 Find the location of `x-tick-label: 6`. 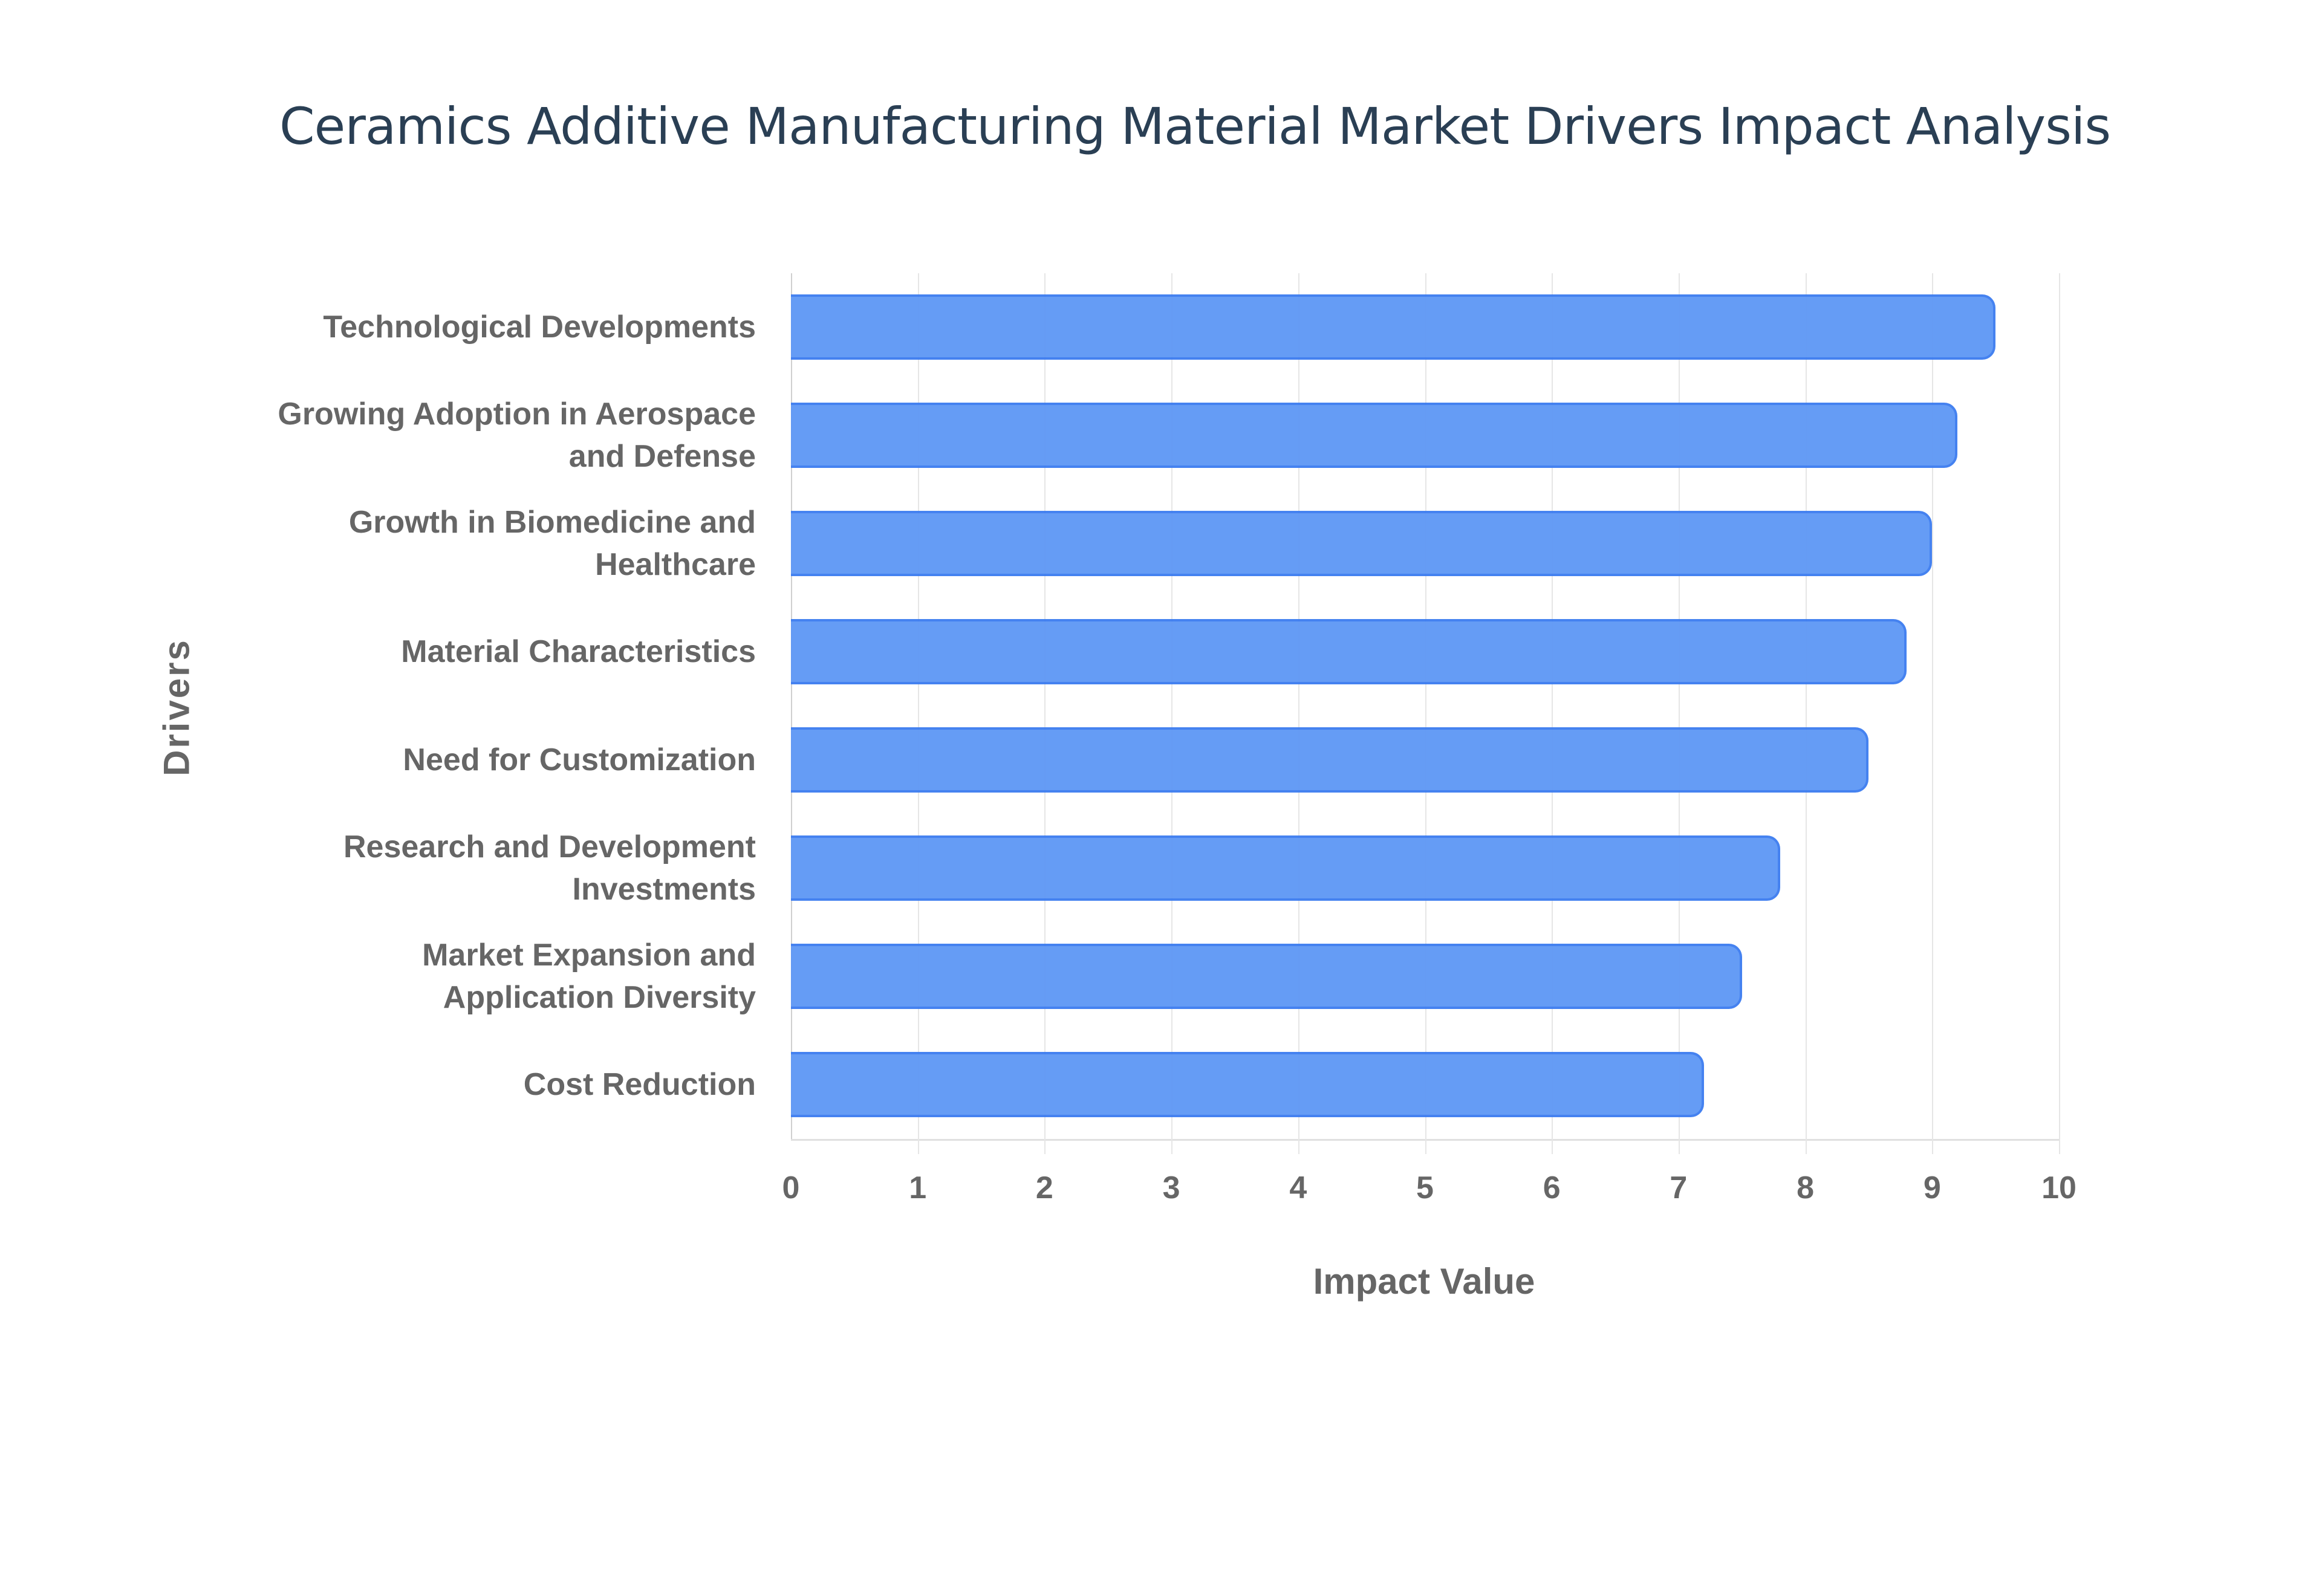

x-tick-label: 6 is located at coordinates (1552, 1187).